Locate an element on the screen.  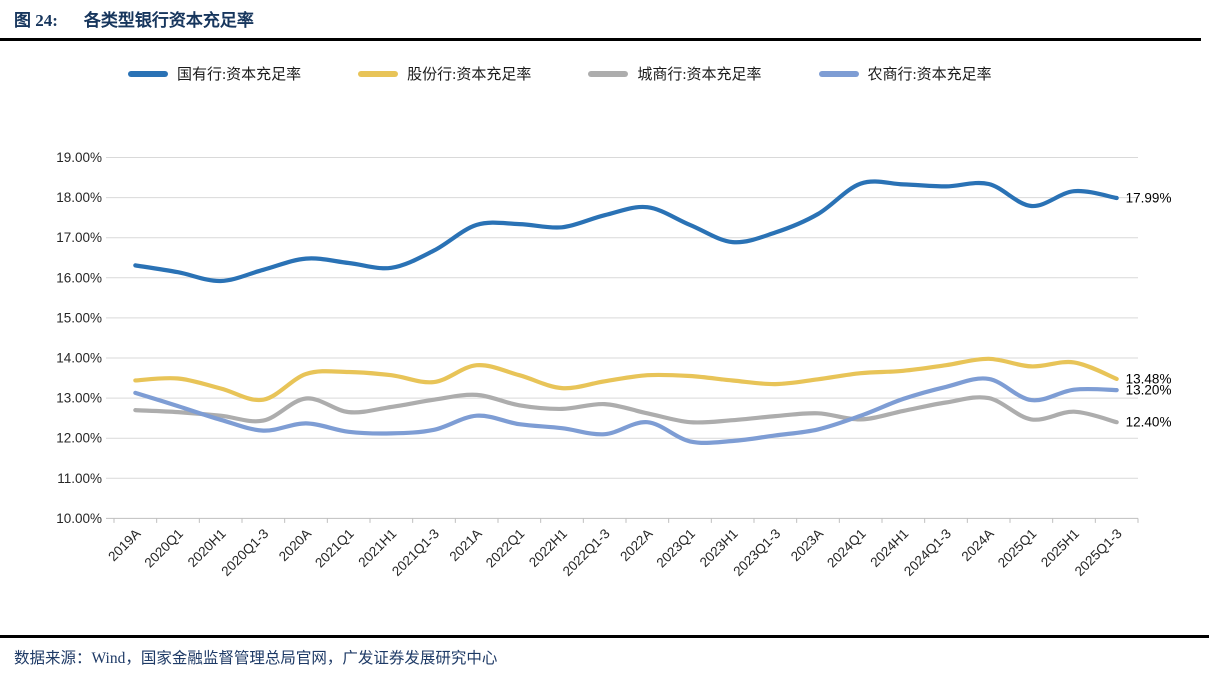
legend-label: 股份行:资本充足率 is located at coordinates (469, 75).